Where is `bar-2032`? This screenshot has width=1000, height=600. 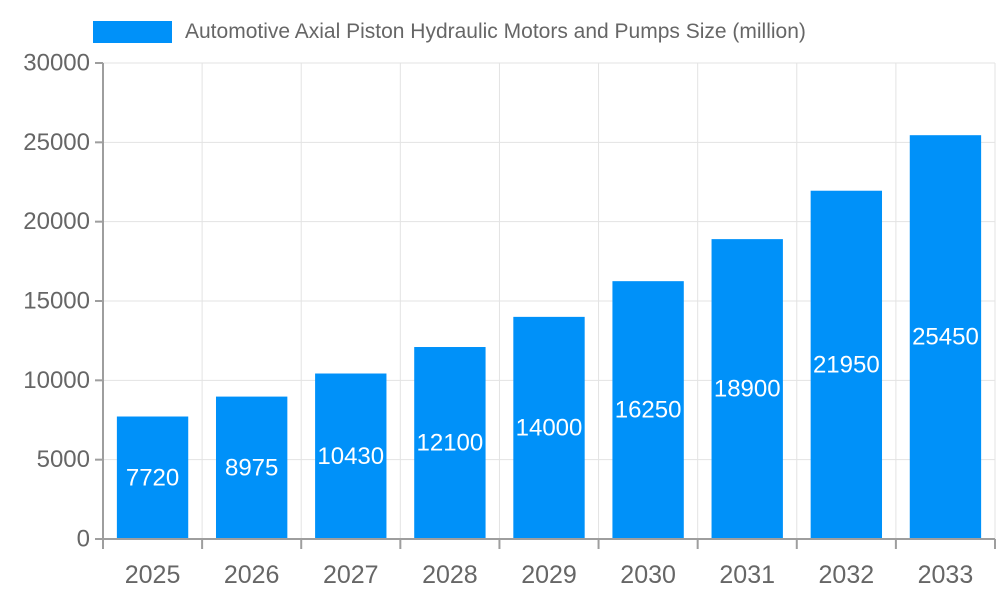 bar-2032 is located at coordinates (846, 364).